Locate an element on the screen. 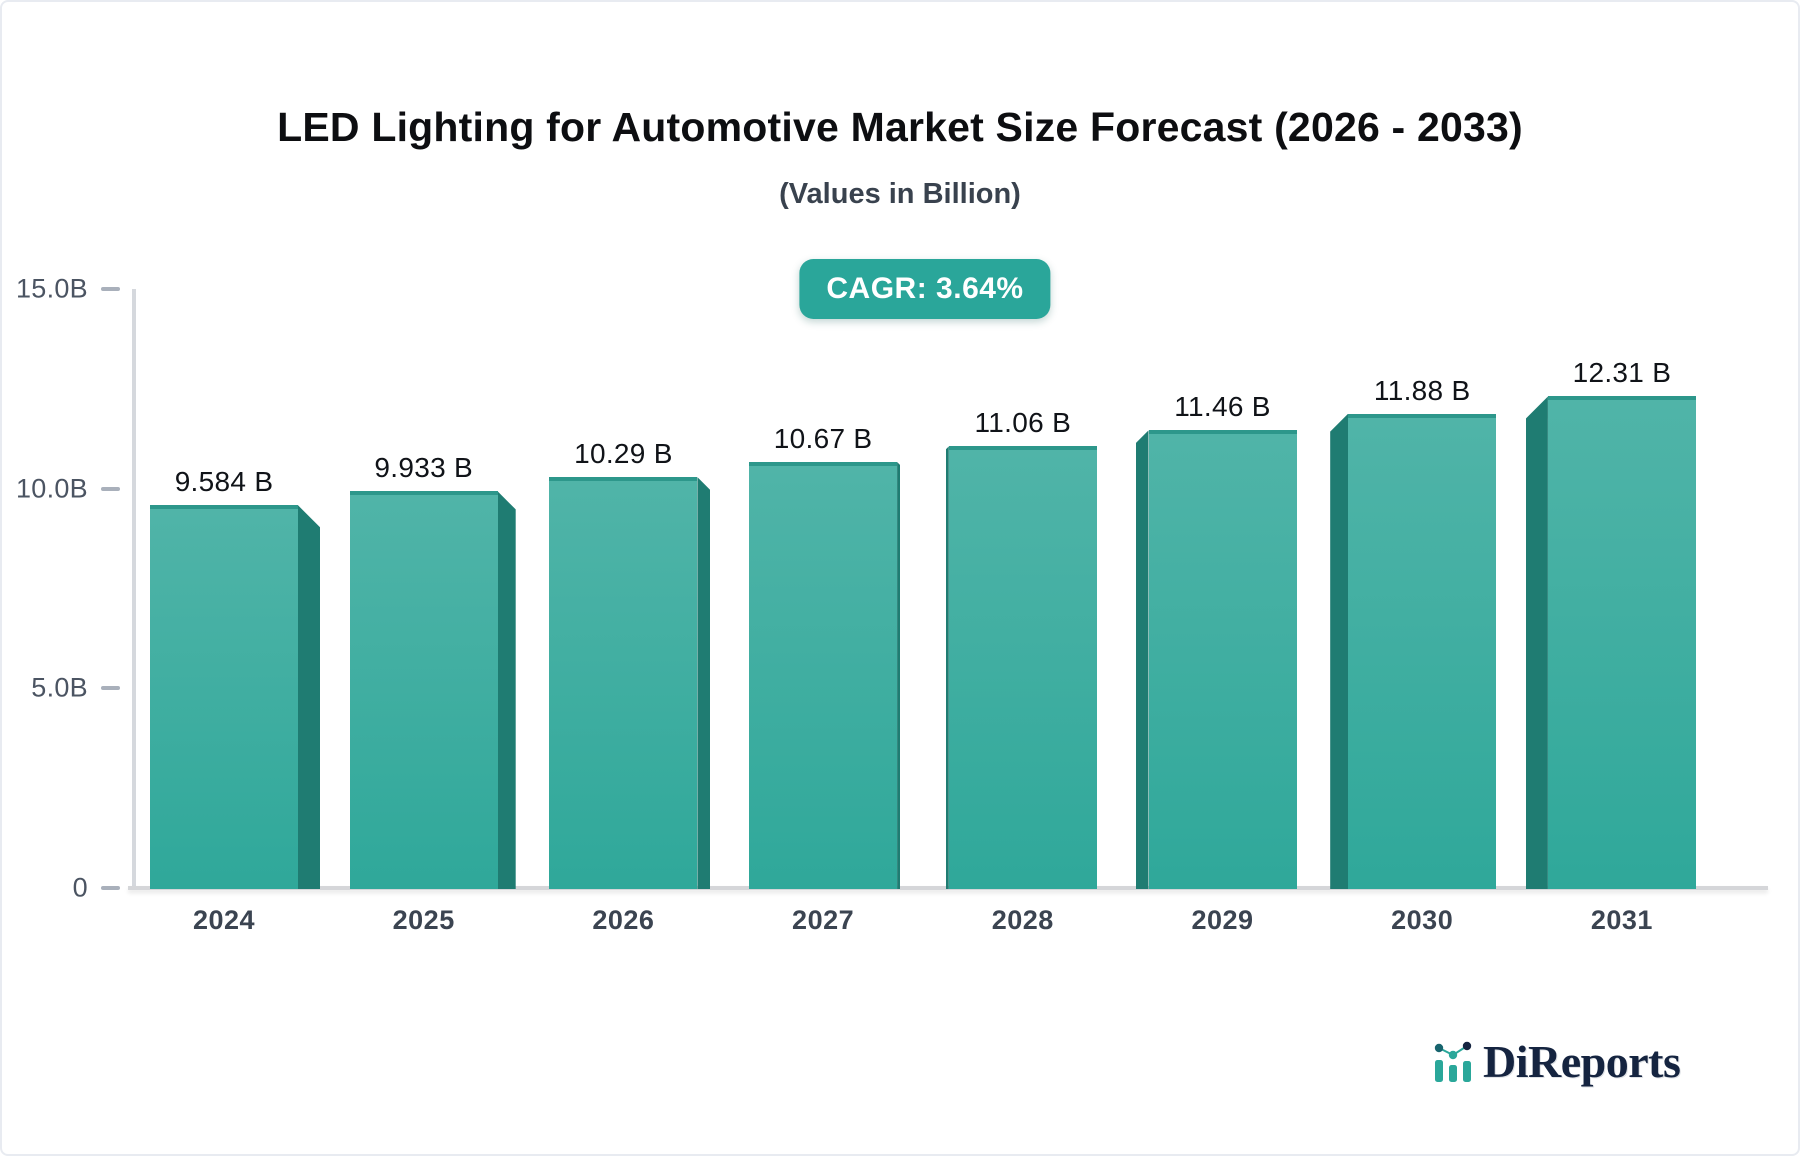 This screenshot has height=1156, width=1800. direports-logo: DiReports is located at coordinates (1556, 1061).